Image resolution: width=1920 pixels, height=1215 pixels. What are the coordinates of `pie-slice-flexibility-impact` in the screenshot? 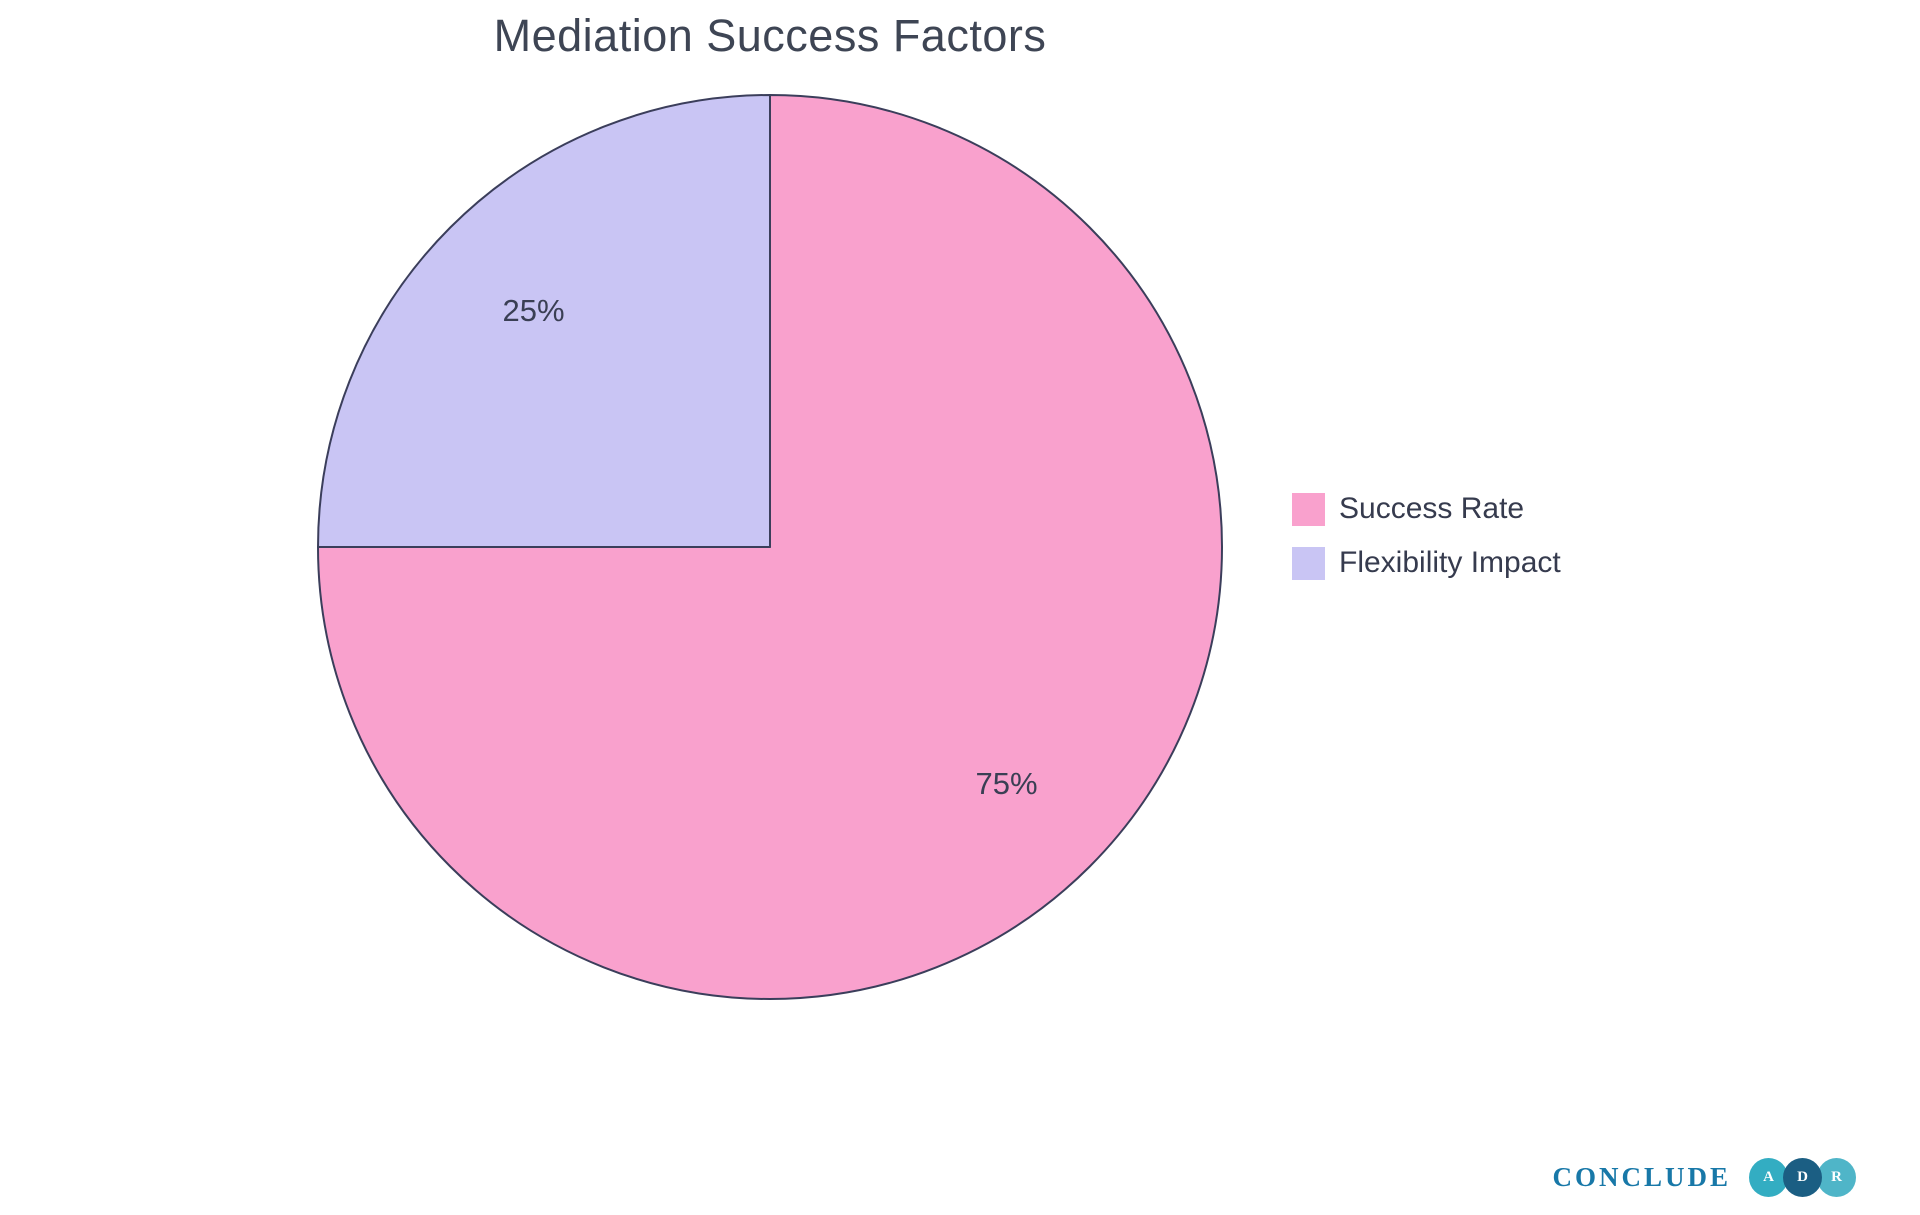 It's located at (544, 321).